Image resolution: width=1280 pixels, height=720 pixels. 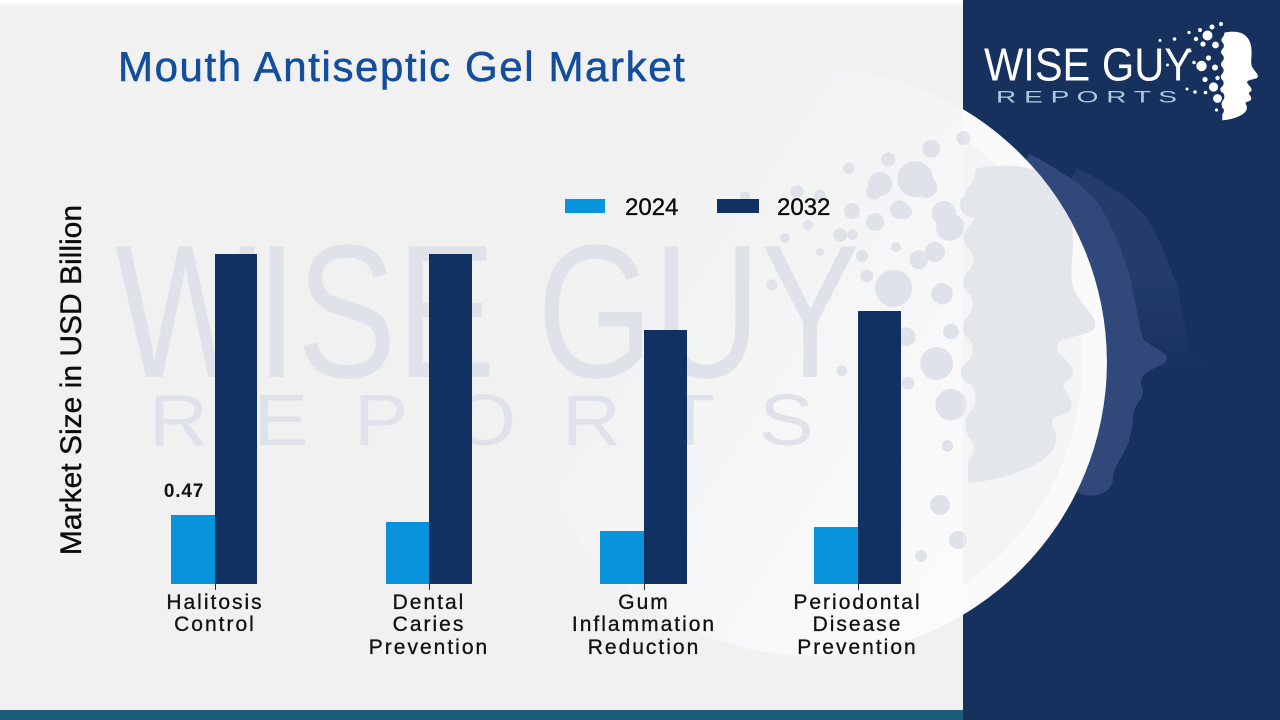 I want to click on svg-text: WISE GUY, so click(x=1088, y=65).